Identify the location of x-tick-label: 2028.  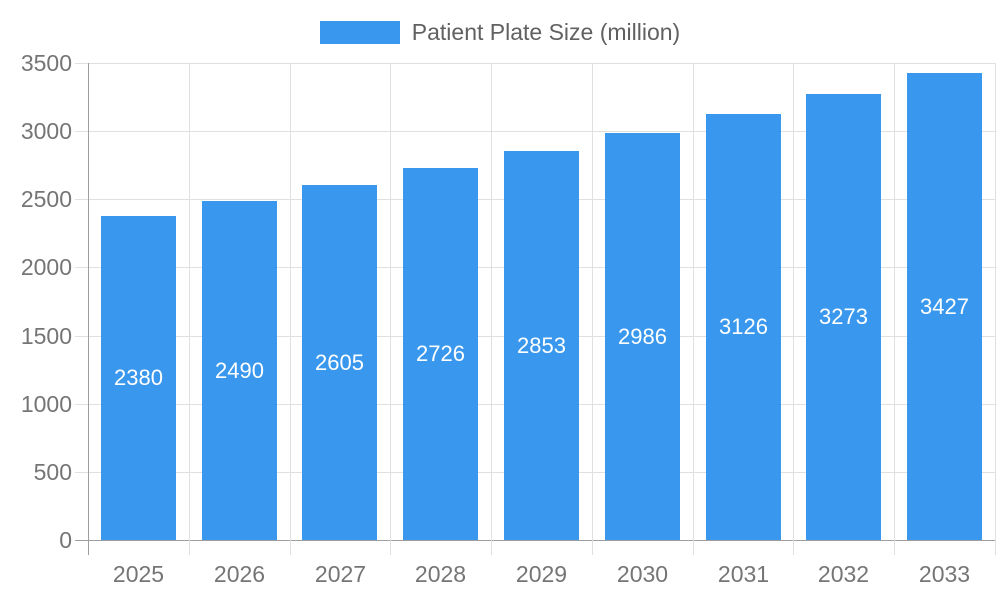
(440, 574).